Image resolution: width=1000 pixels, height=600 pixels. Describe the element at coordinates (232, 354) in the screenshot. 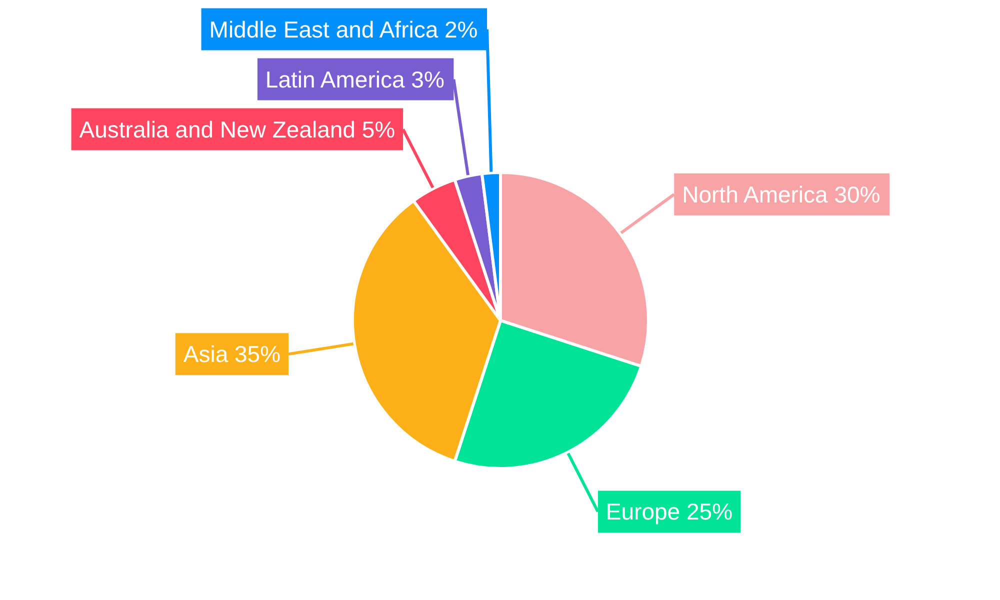

I see `slice-label: Asia 35%` at that location.